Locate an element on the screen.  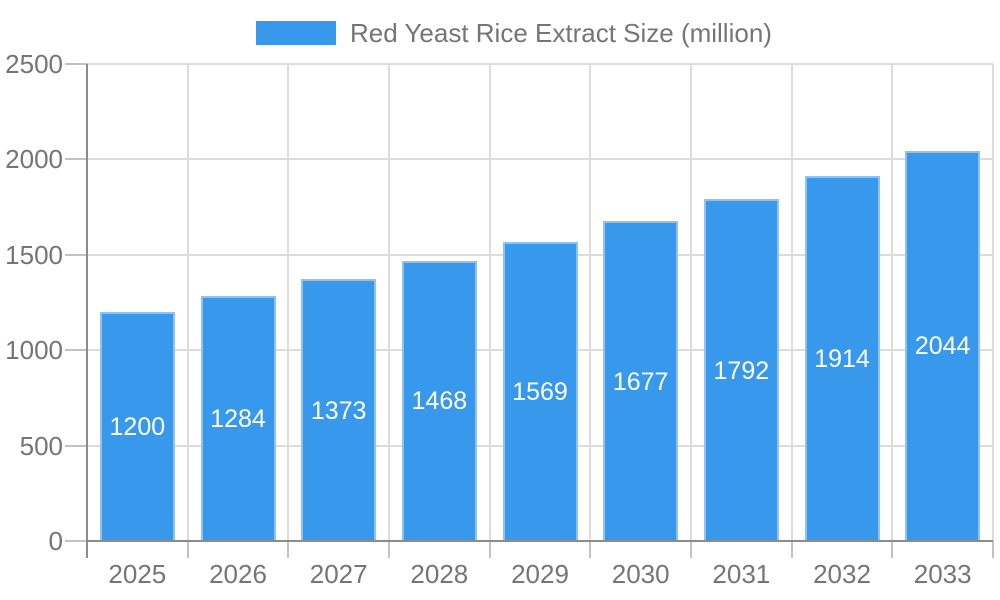
bar-value-label: 1569 is located at coordinates (540, 391).